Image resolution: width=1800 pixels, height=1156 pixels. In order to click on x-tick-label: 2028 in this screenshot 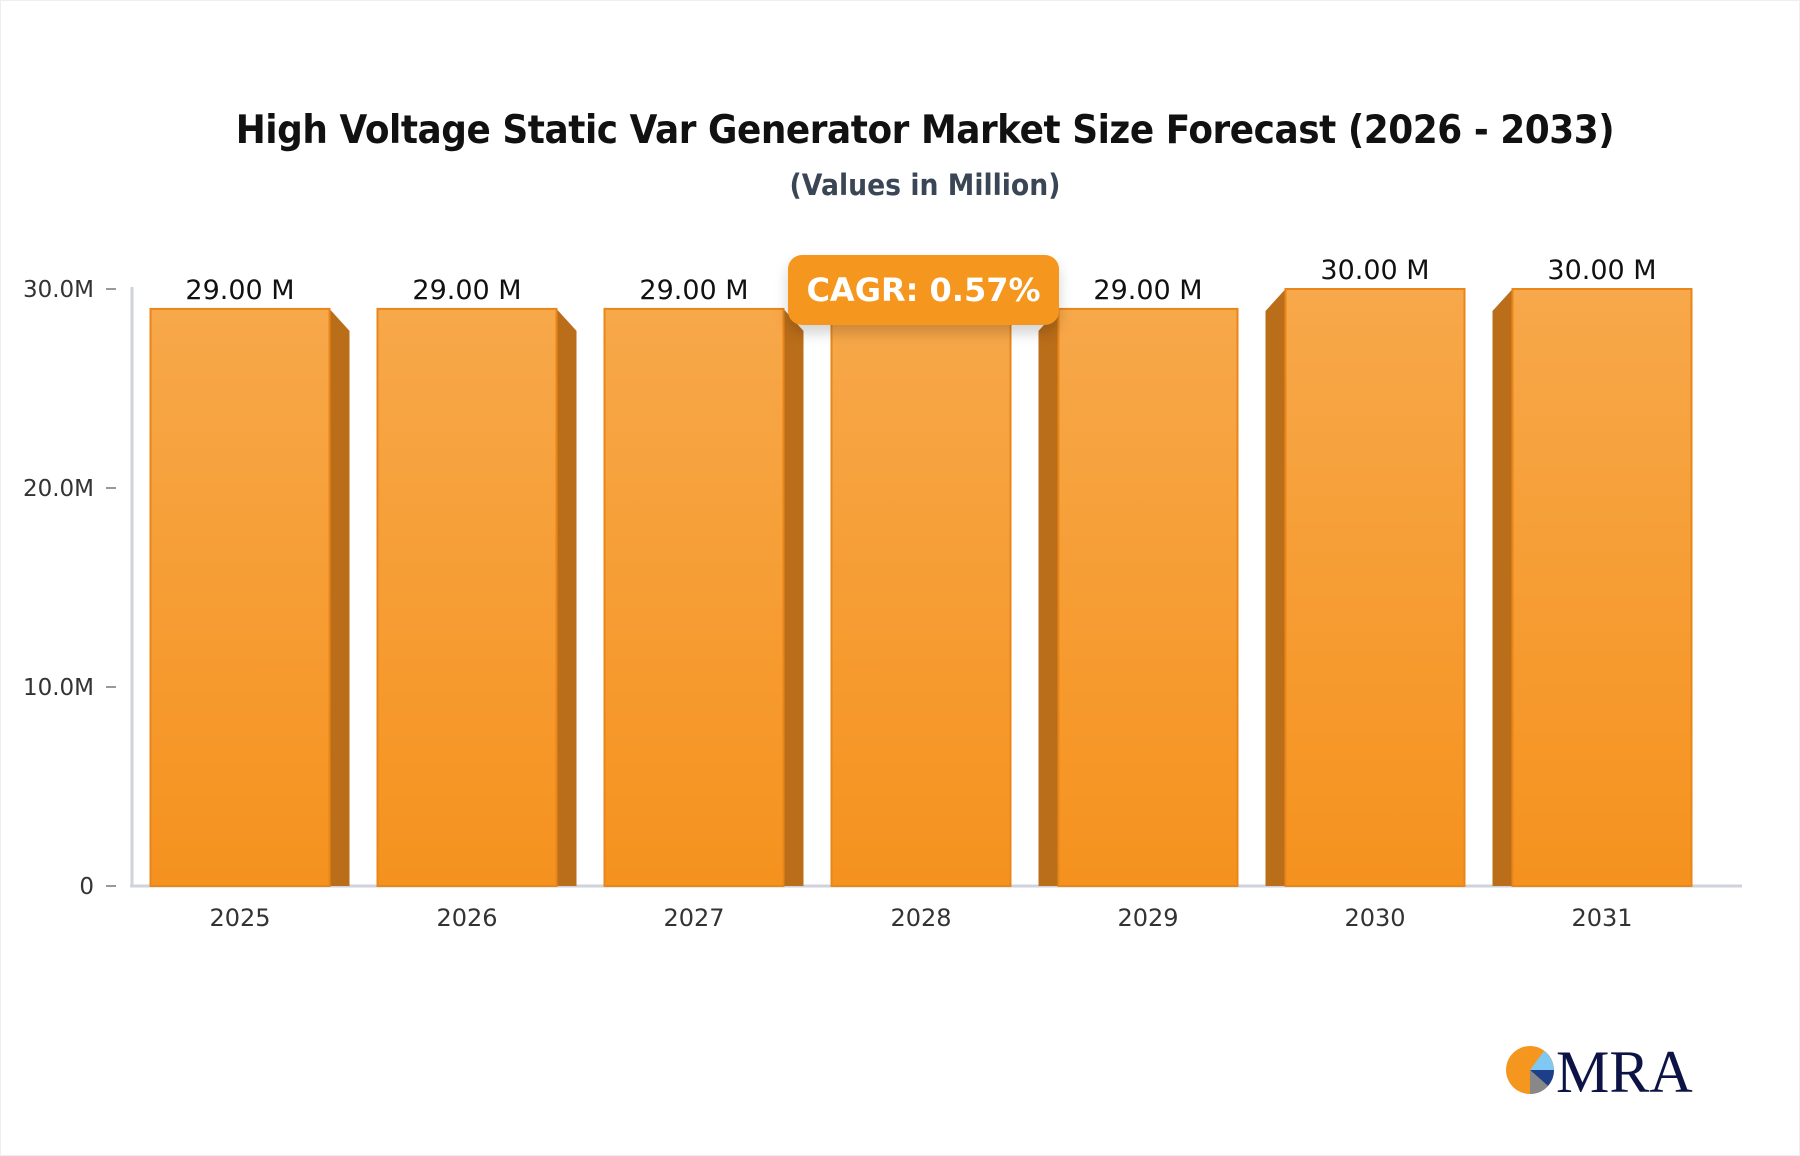, I will do `click(920, 918)`.